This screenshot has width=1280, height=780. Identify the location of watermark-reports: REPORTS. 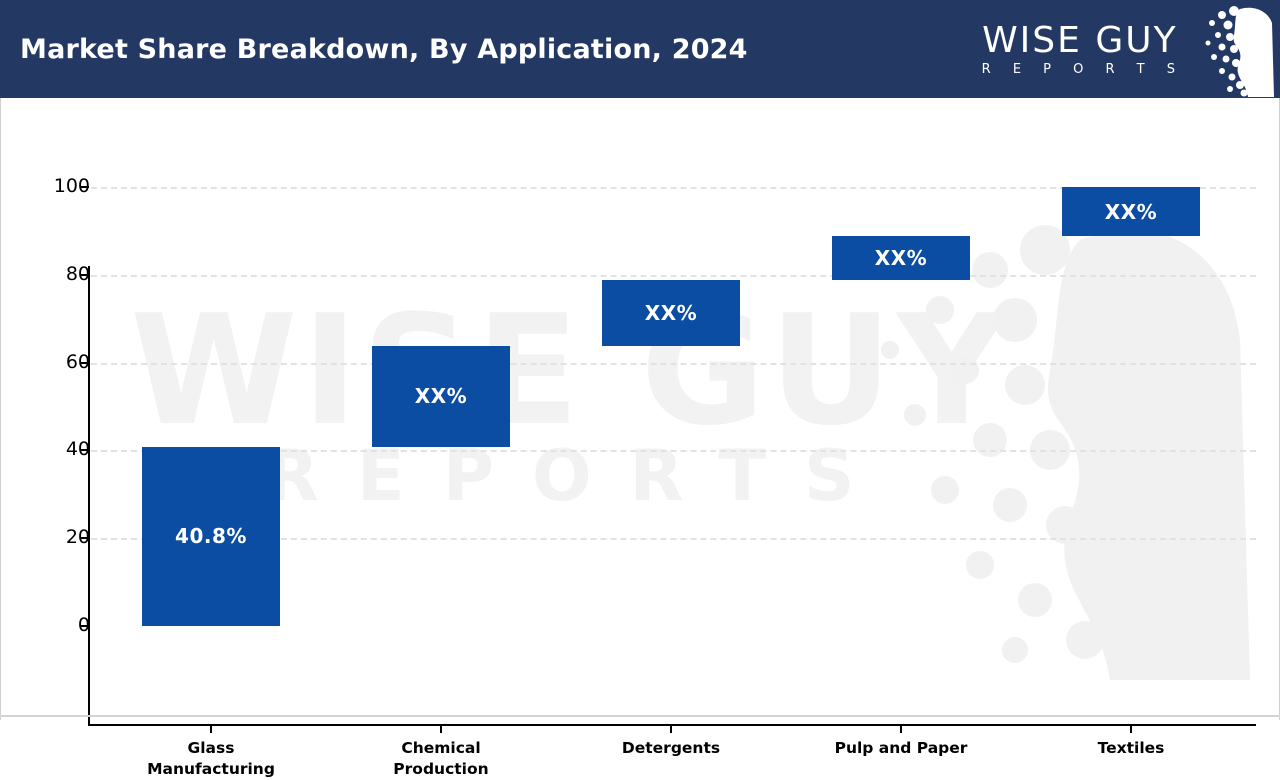
(579, 476).